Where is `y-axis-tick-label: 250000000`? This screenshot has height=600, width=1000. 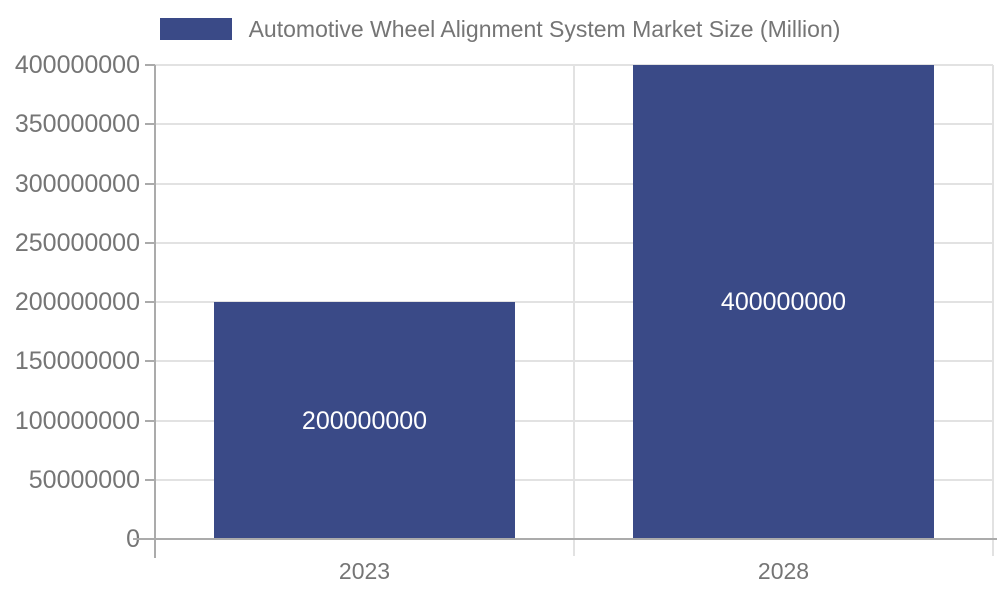
y-axis-tick-label: 250000000 is located at coordinates (77, 242).